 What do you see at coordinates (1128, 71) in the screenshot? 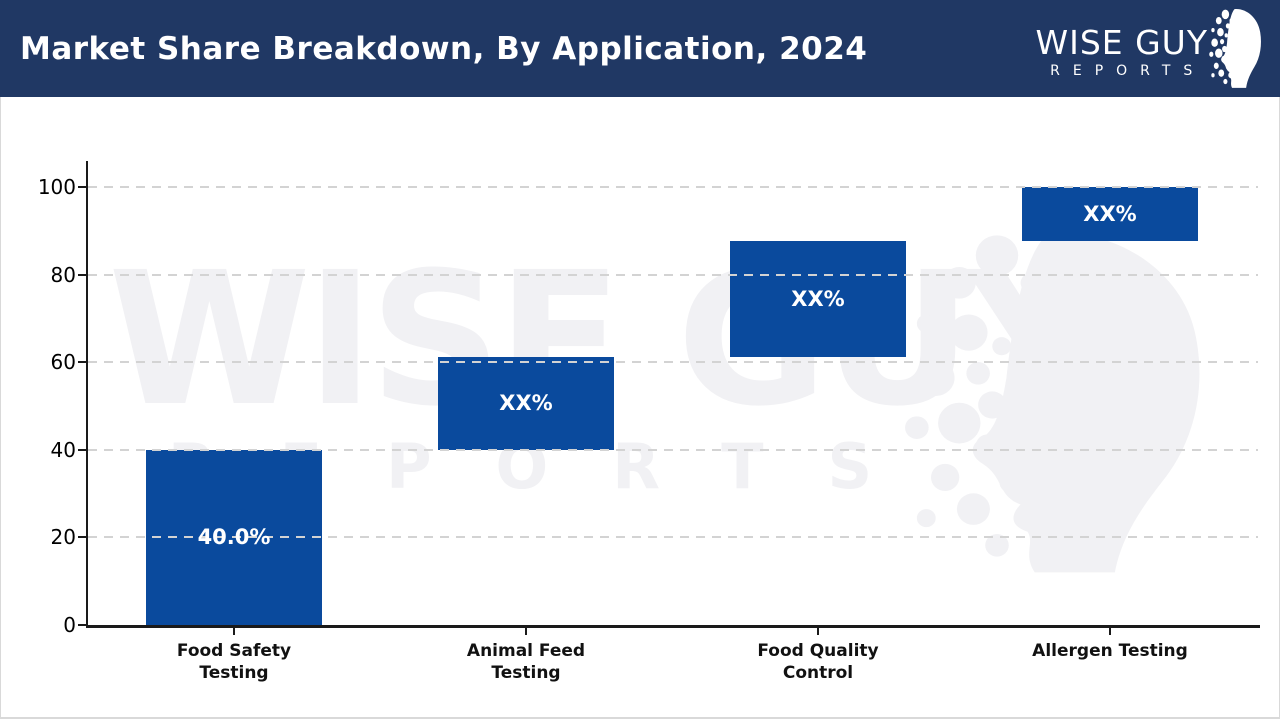
I see `brand-subtitle: REPORTS` at bounding box center [1128, 71].